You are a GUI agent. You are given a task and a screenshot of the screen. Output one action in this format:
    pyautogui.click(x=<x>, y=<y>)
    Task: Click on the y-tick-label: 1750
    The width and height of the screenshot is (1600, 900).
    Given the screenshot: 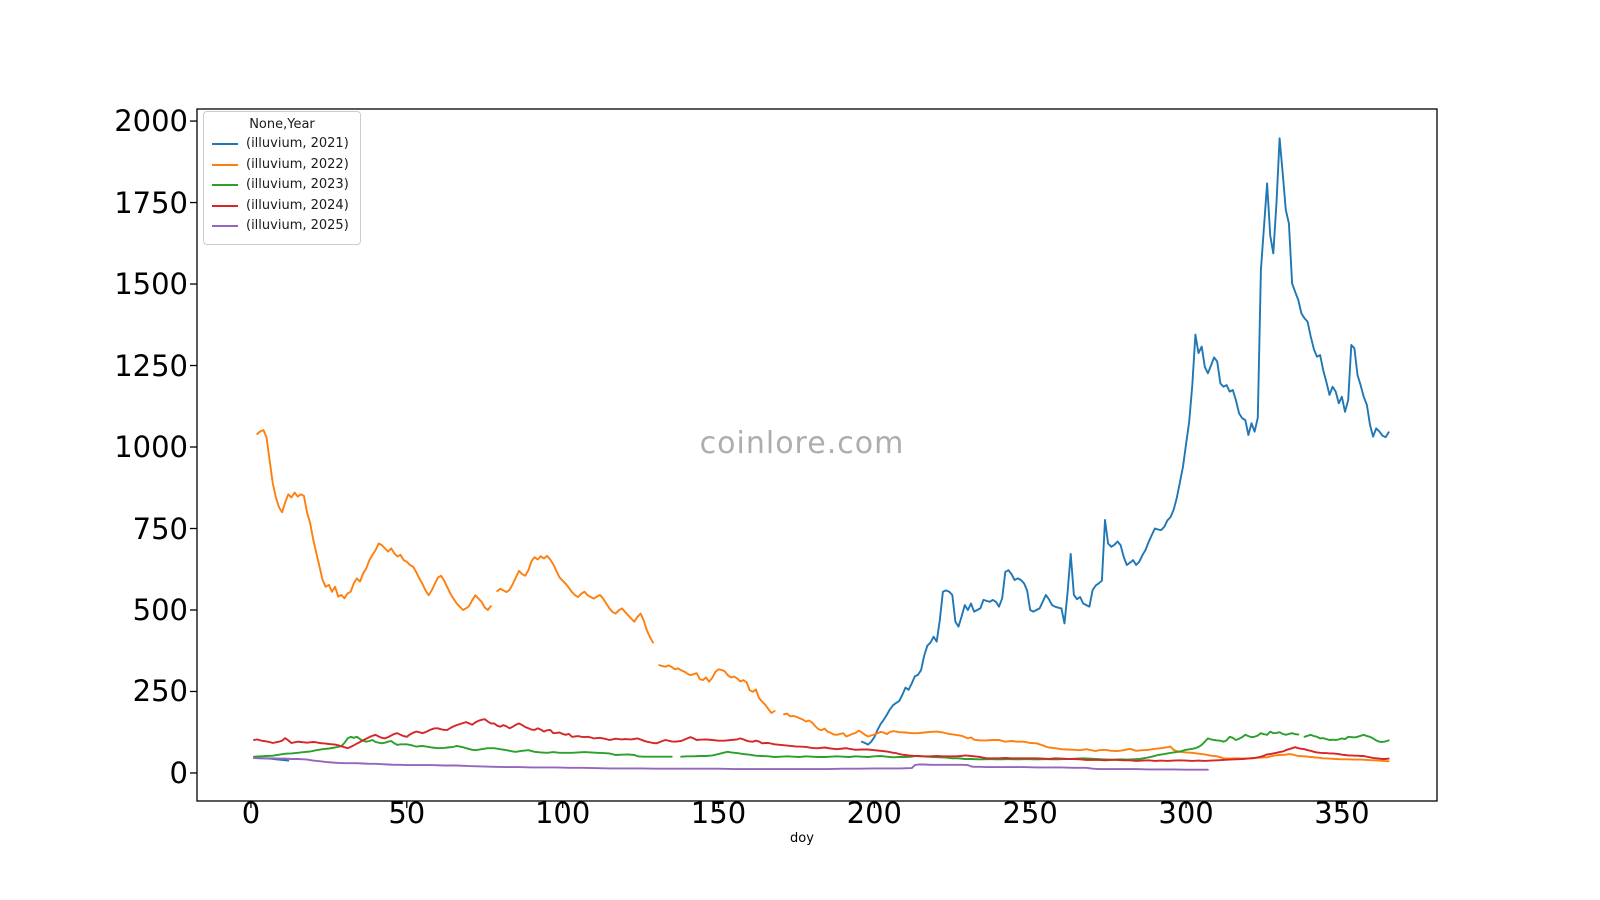 What is the action you would take?
    pyautogui.click(x=151, y=202)
    